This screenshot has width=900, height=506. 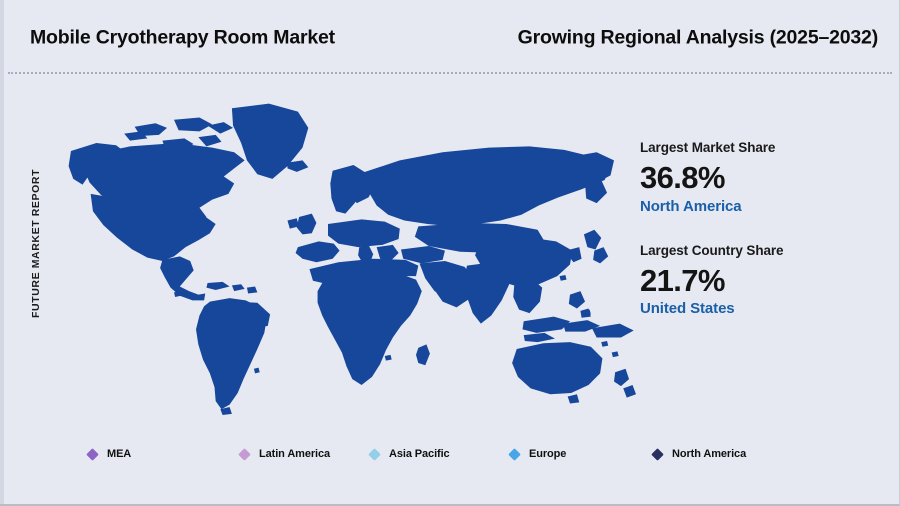 I want to click on legend-item-asia-pacific: Asia Pacific, so click(x=409, y=454).